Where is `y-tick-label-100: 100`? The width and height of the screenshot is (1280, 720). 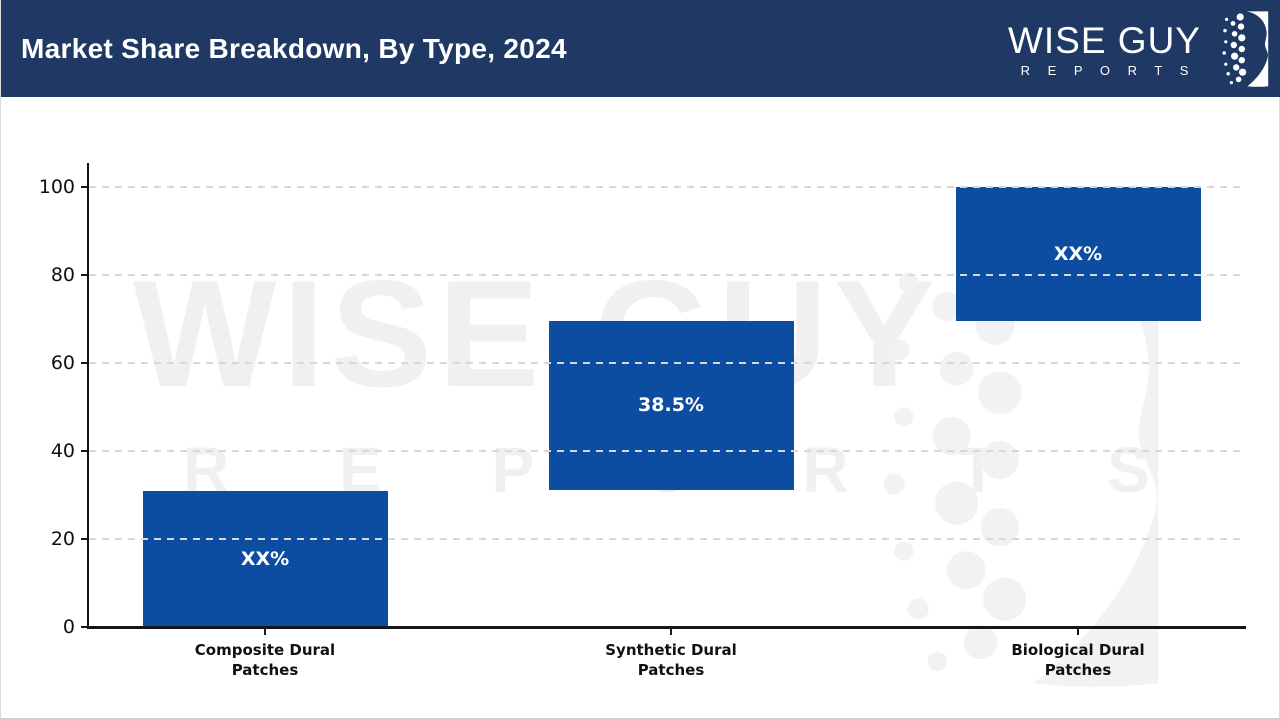 y-tick-label-100: 100 is located at coordinates (56, 187).